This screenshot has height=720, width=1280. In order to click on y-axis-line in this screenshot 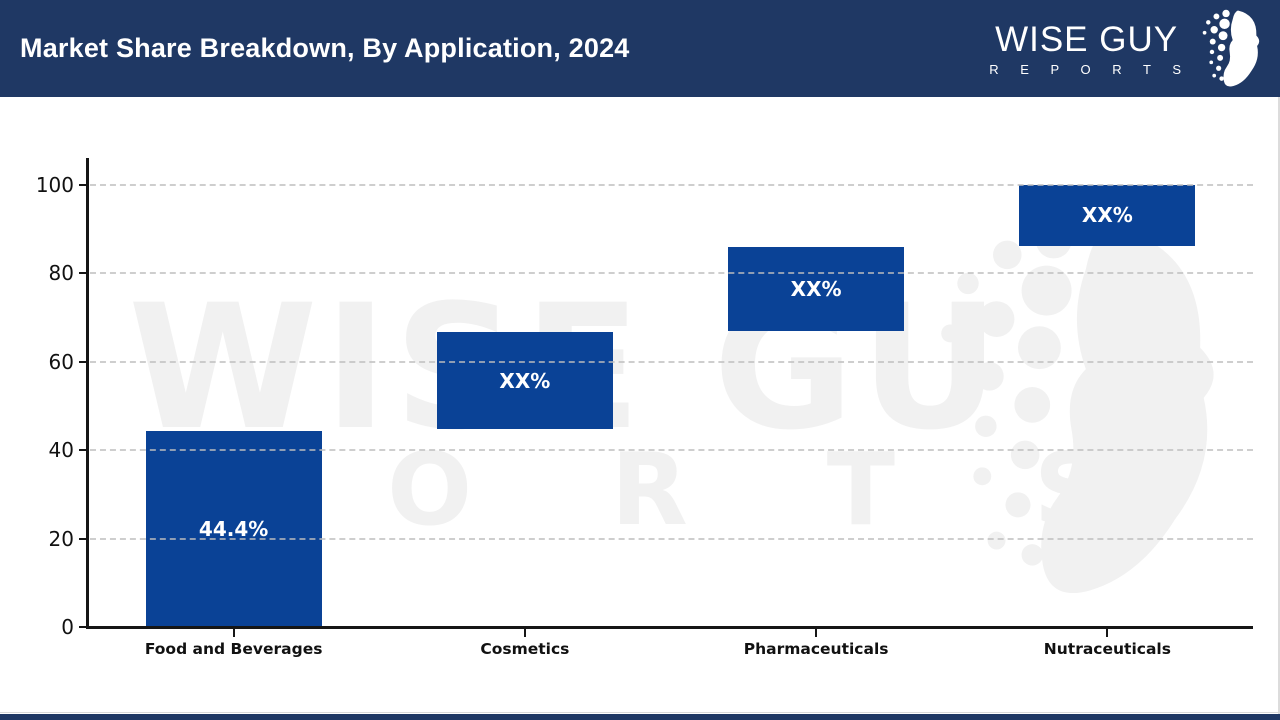, I will do `click(87, 393)`.